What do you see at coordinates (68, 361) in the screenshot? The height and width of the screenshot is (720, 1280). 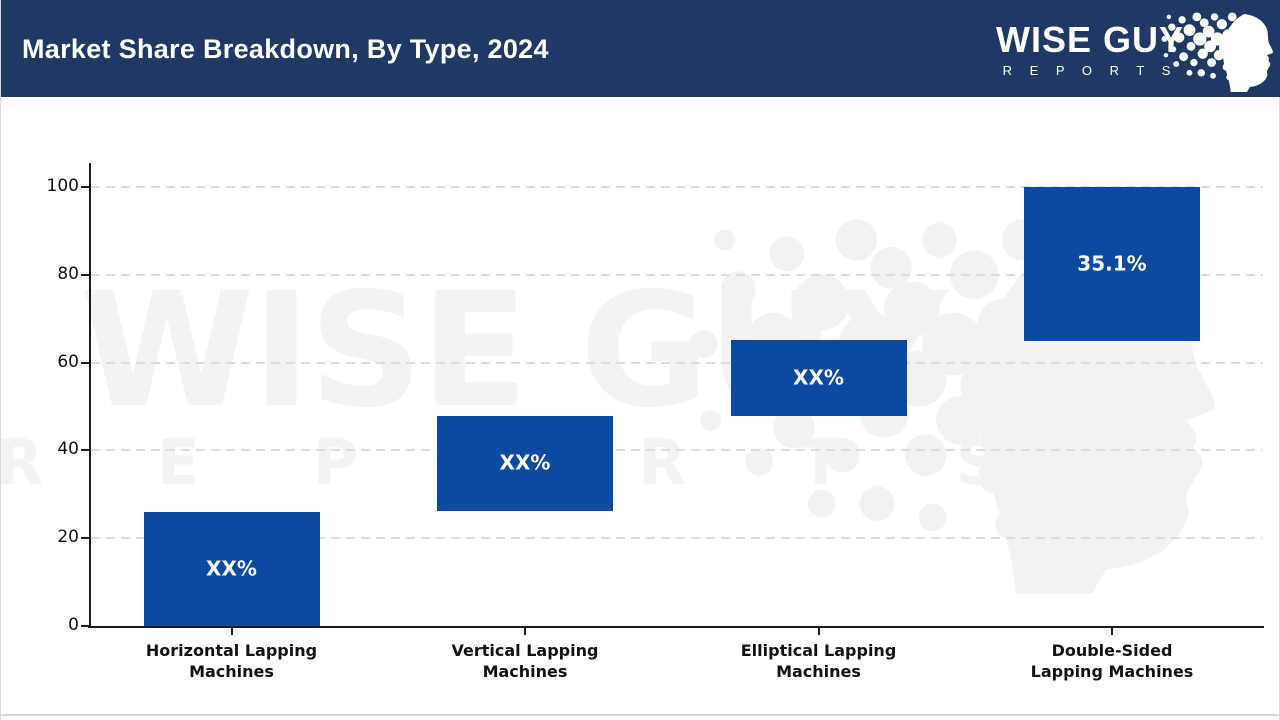 I see `y-tick-label: 60` at bounding box center [68, 361].